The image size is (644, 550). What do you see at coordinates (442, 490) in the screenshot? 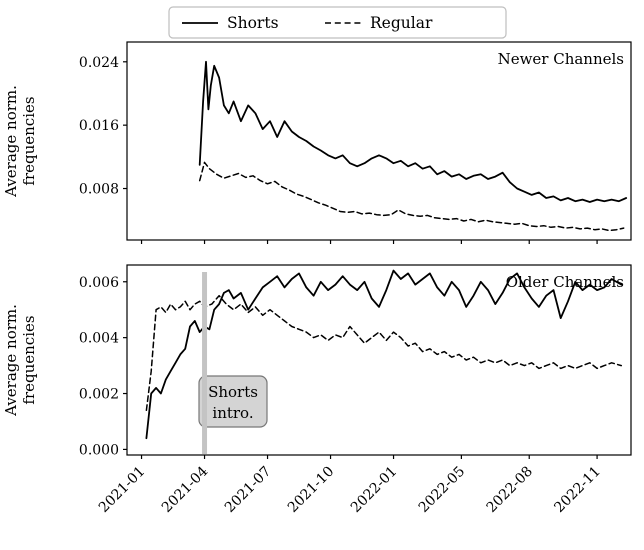
I see `x-tick-label: 2022-05` at bounding box center [442, 490].